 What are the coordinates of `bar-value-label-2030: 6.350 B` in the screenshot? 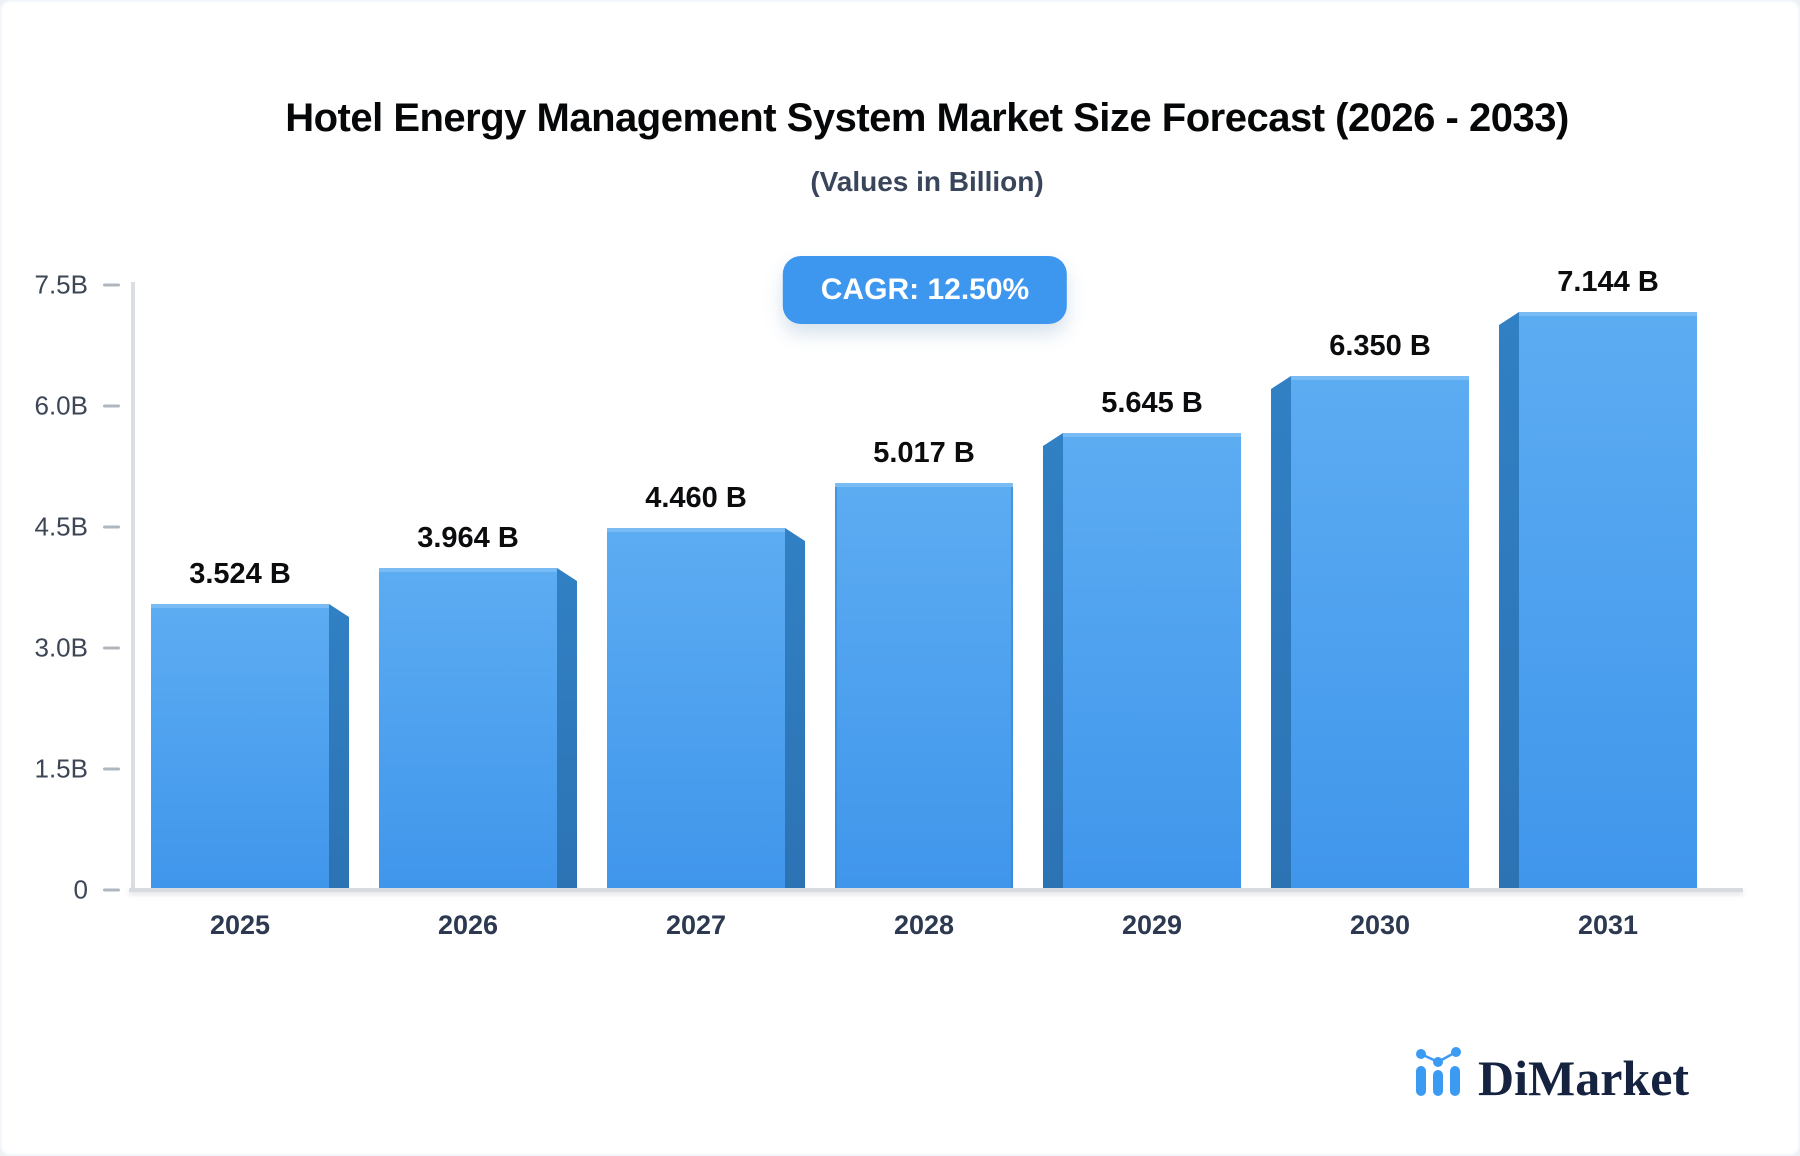 It's located at (1380, 346).